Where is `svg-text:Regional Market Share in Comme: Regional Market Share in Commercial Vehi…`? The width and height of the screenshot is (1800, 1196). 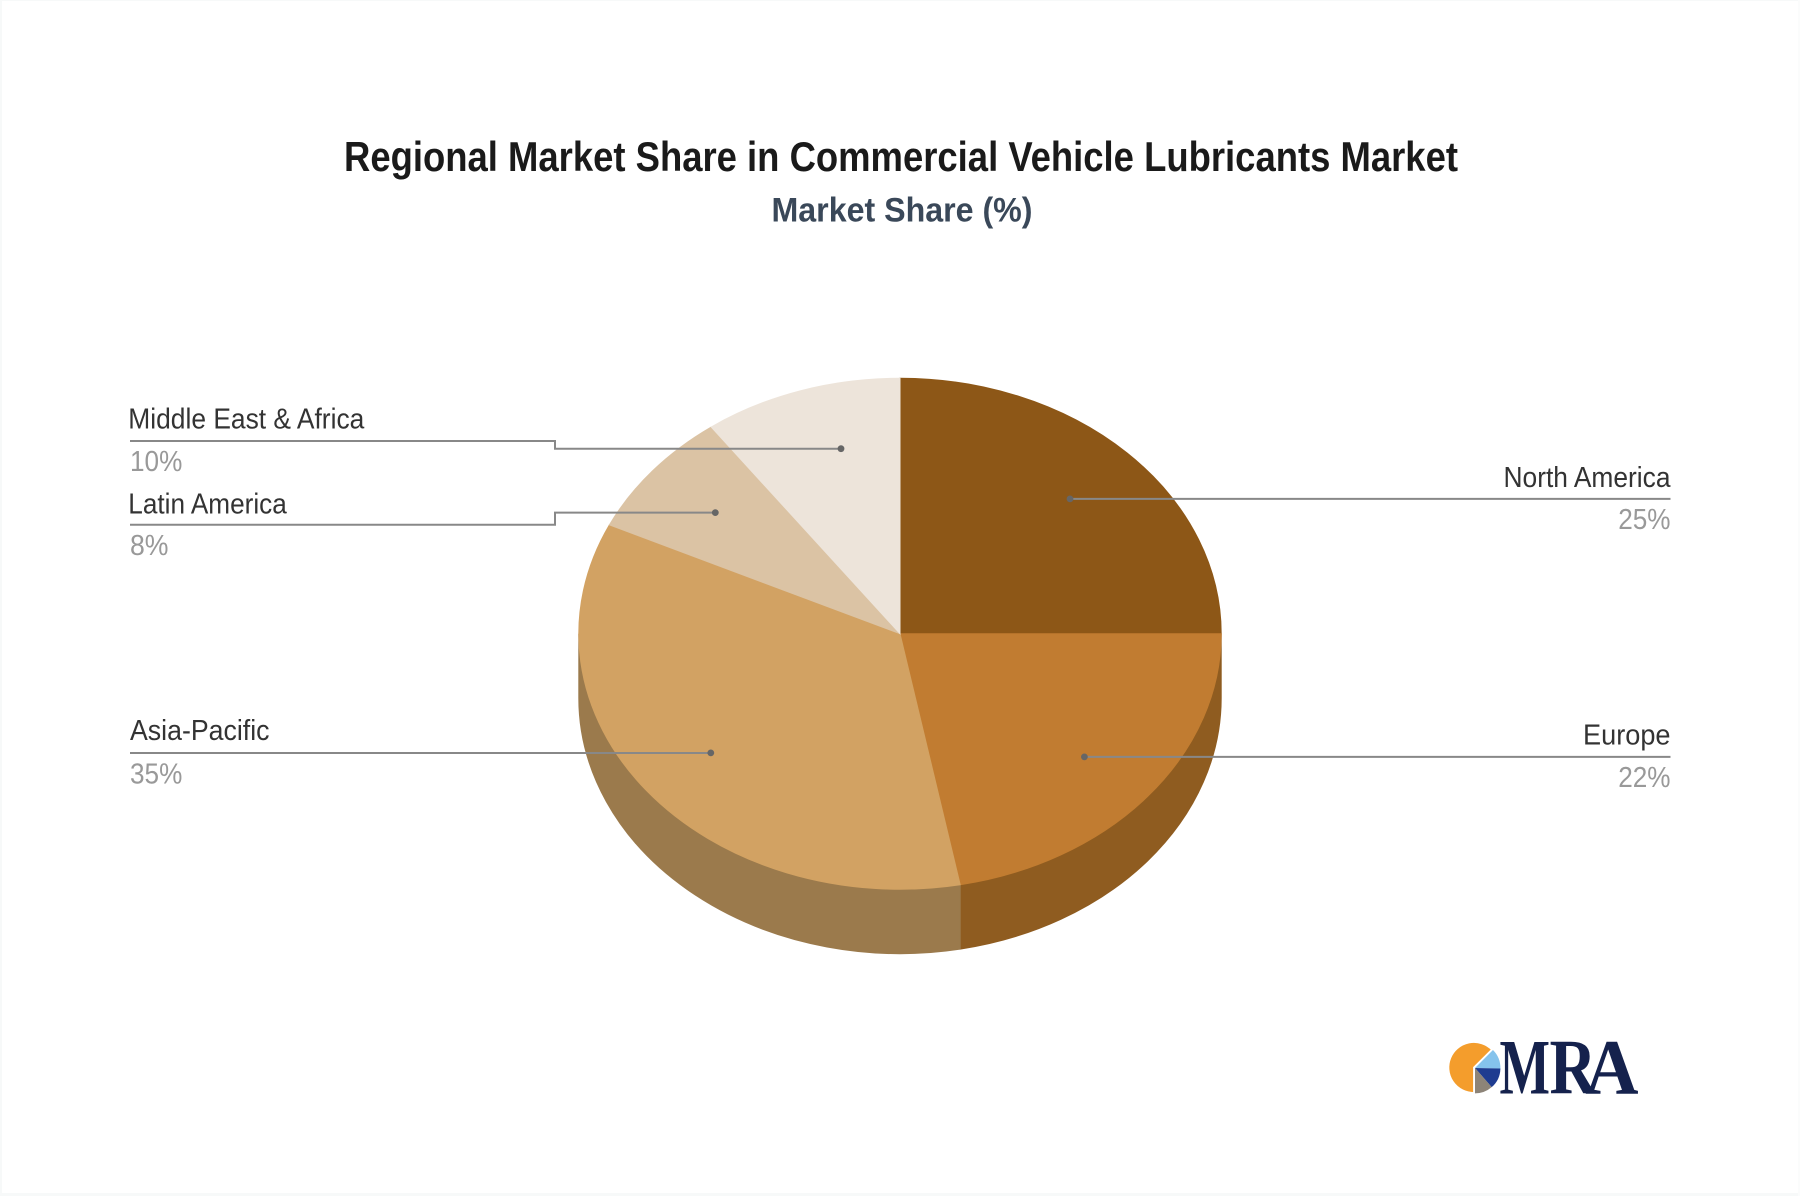
svg-text:Regional Market Share in Comme: Regional Market Share in Commercial Vehi… is located at coordinates (901, 156).